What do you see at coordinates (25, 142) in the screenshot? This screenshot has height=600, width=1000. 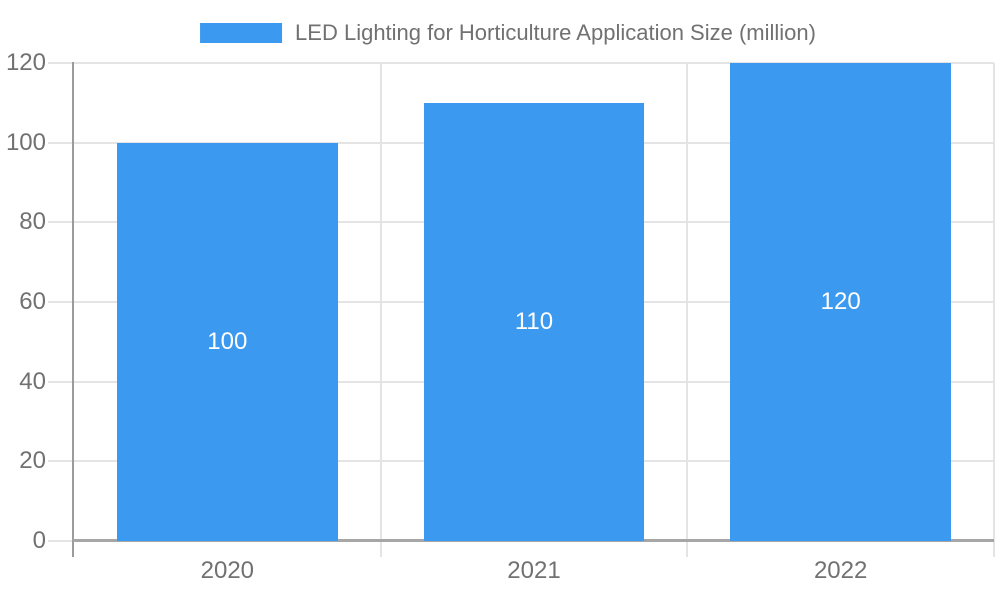 I see `y-tick-label: 100` at bounding box center [25, 142].